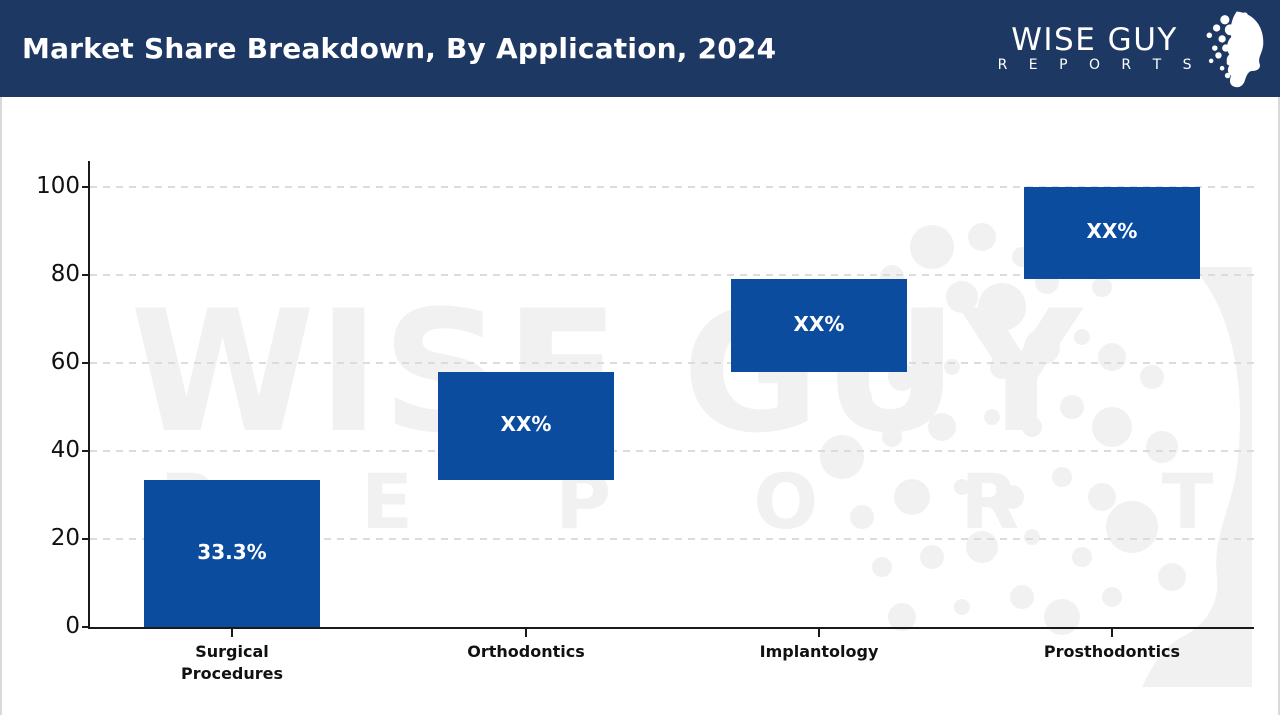 The height and width of the screenshot is (720, 1280). I want to click on y-tick-label: 20, so click(65, 538).